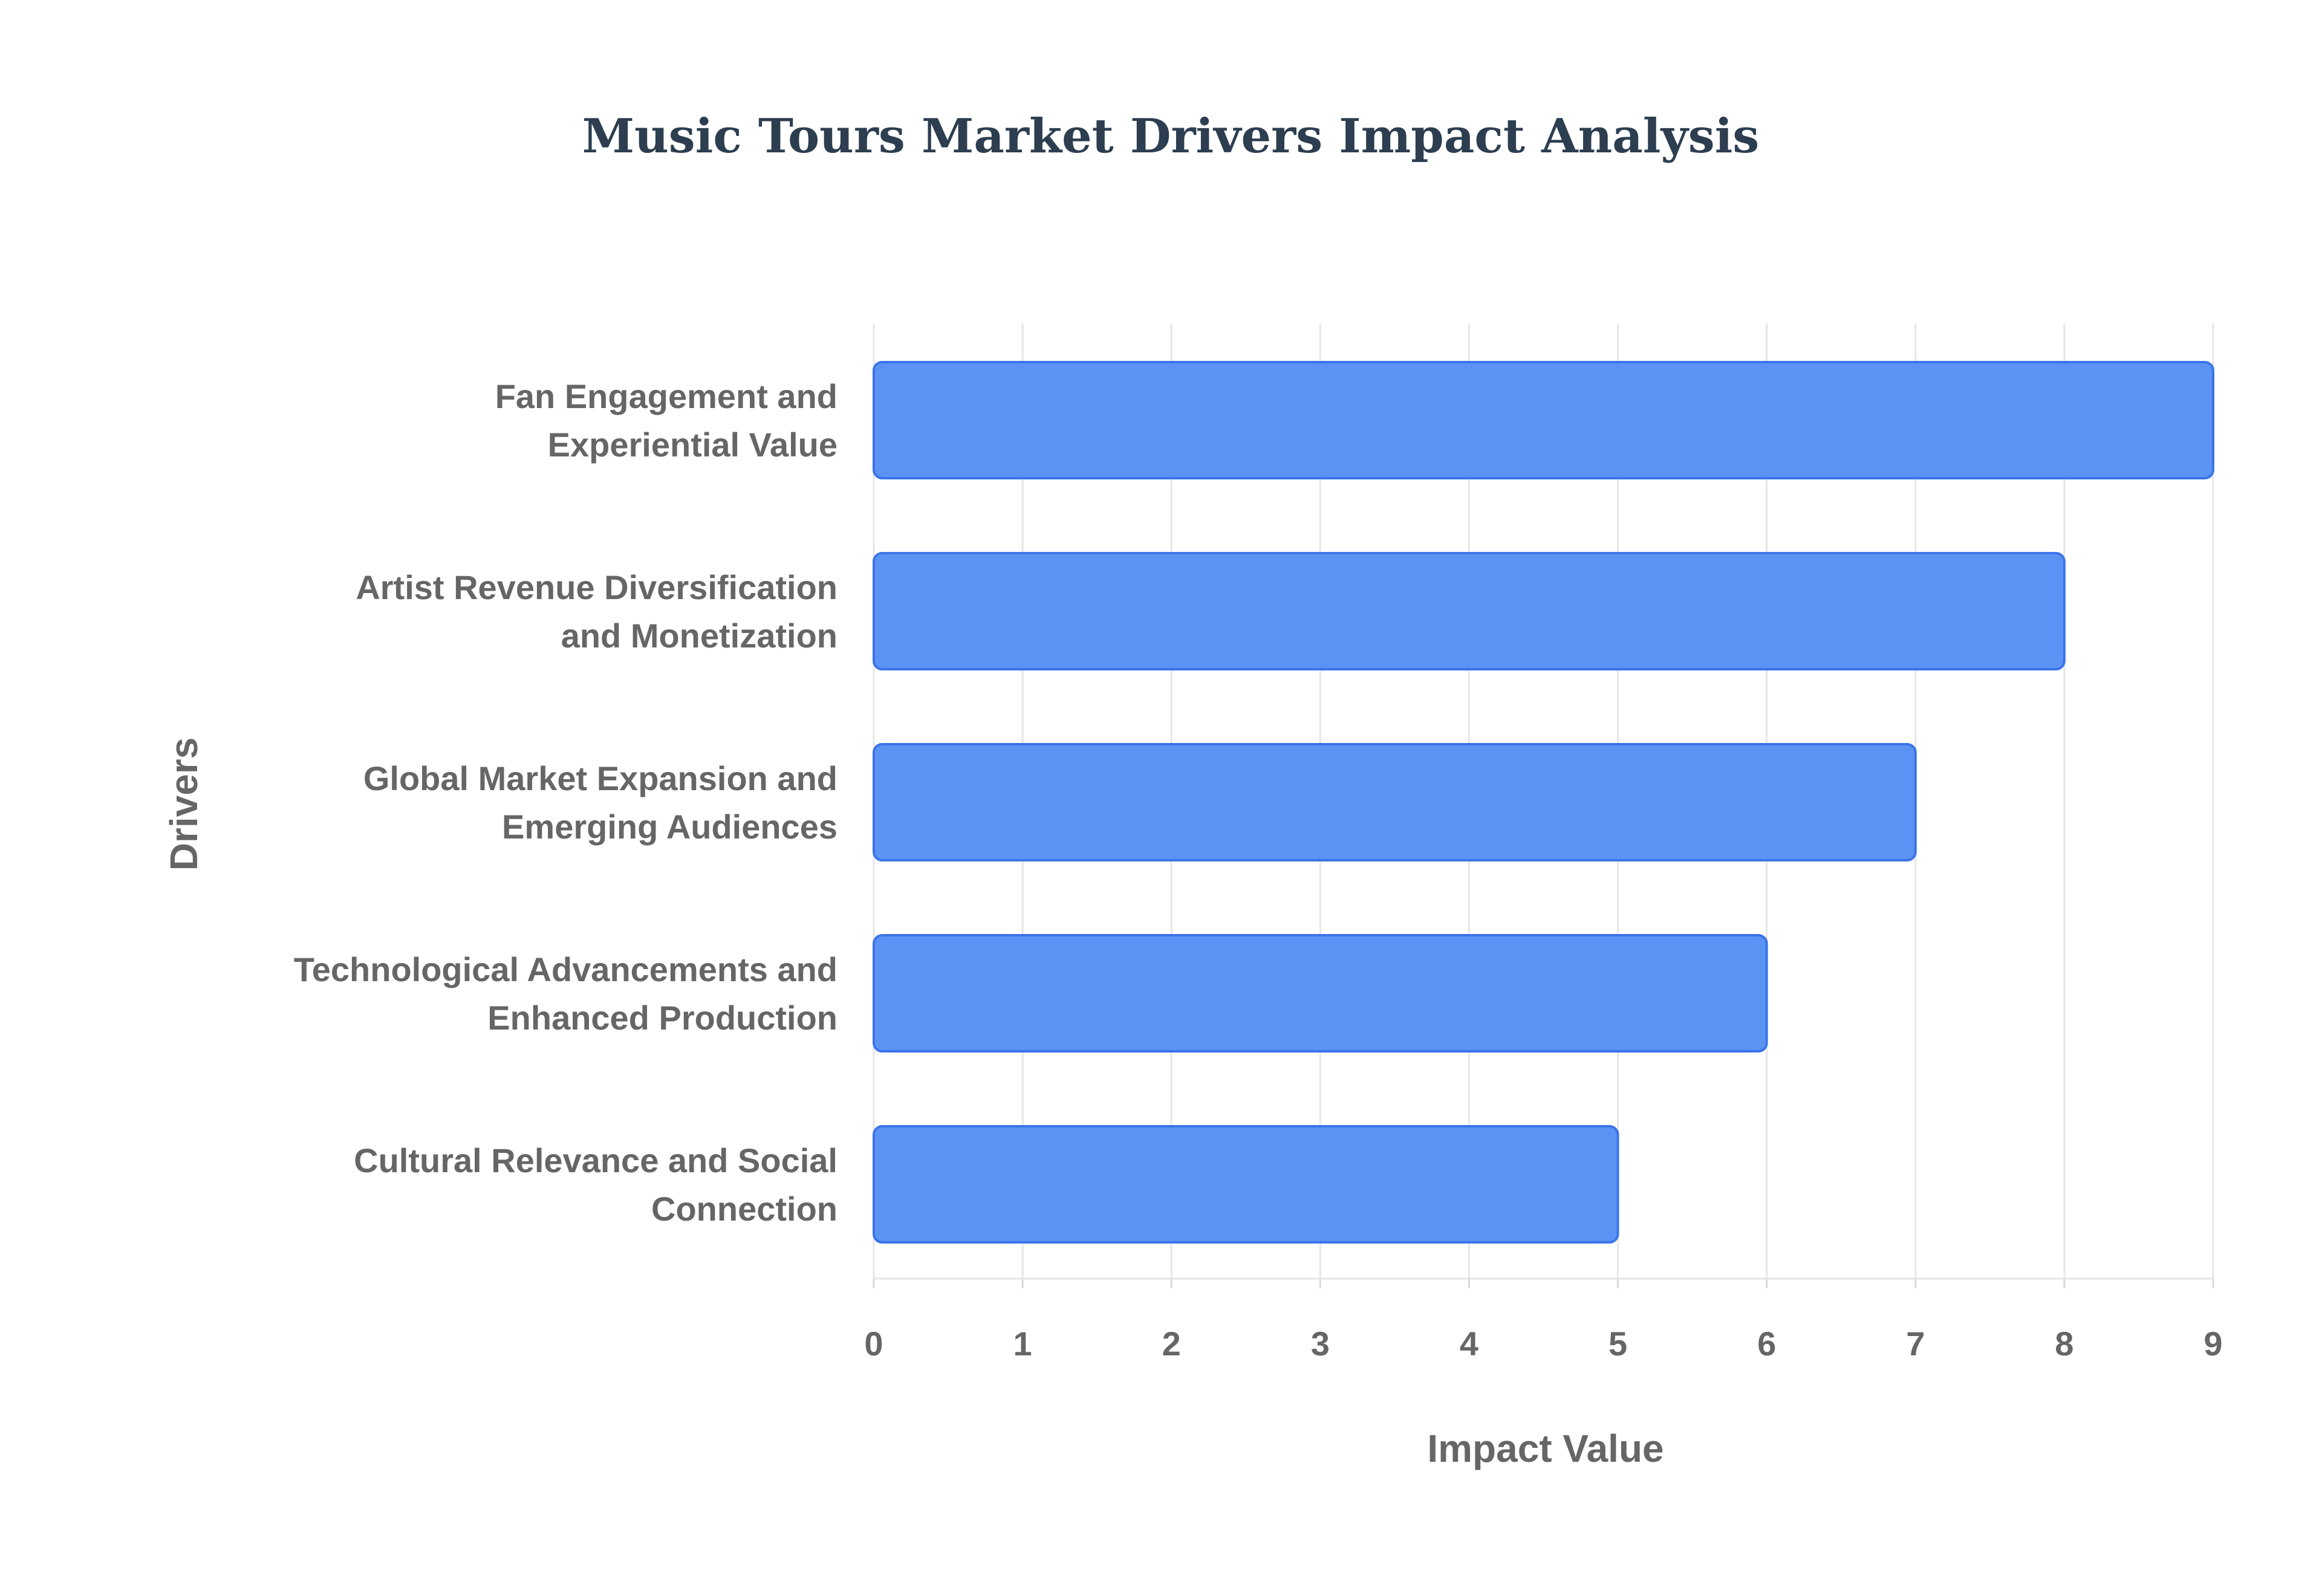 Image resolution: width=2322 pixels, height=1596 pixels. Describe the element at coordinates (595, 1160) in the screenshot. I see `category-label-line: Cultural Relevance and Social` at that location.